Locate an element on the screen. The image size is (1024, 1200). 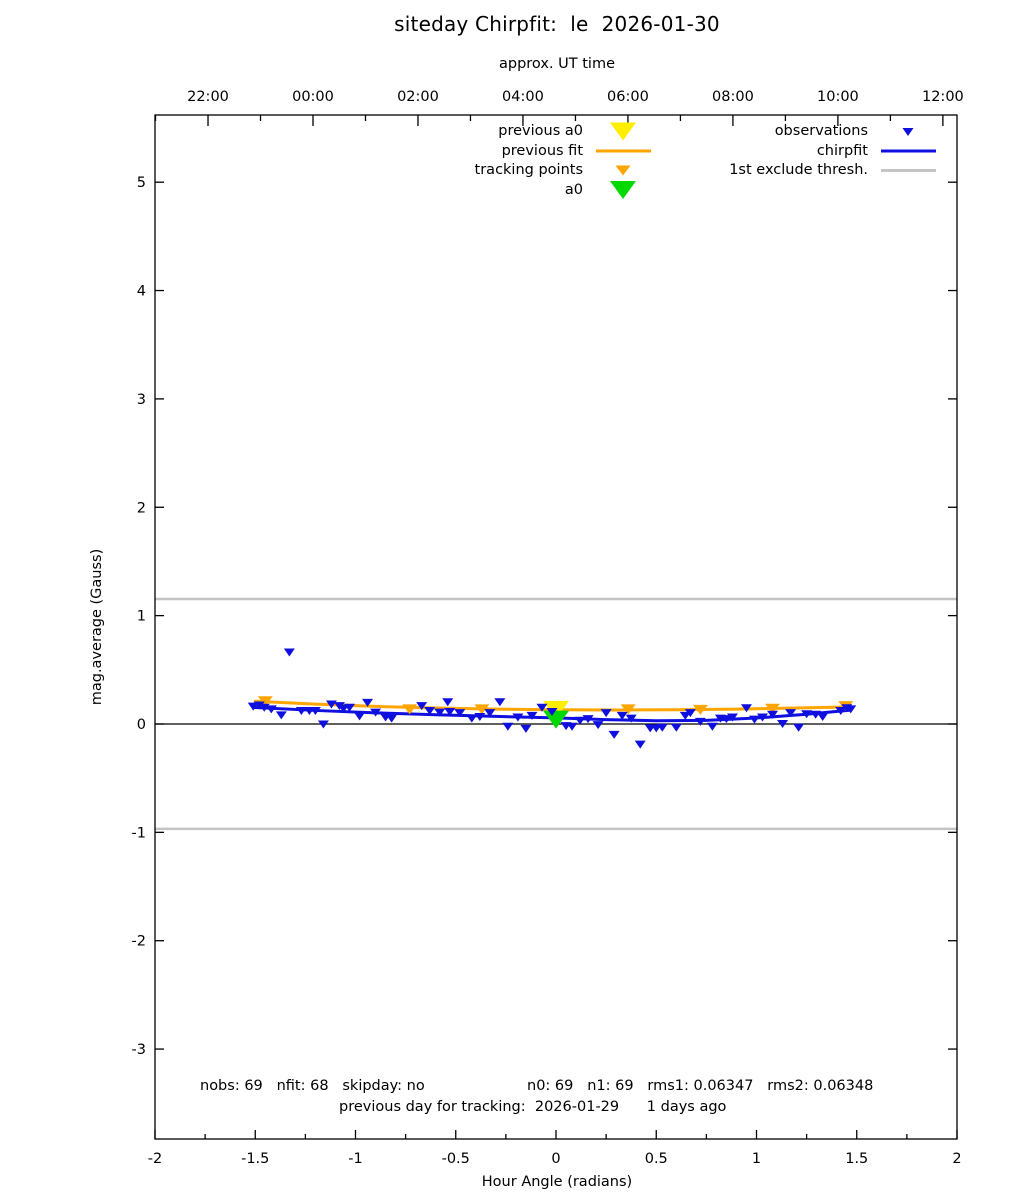
legend-label-previous-fit: previous fit is located at coordinates (542, 150).